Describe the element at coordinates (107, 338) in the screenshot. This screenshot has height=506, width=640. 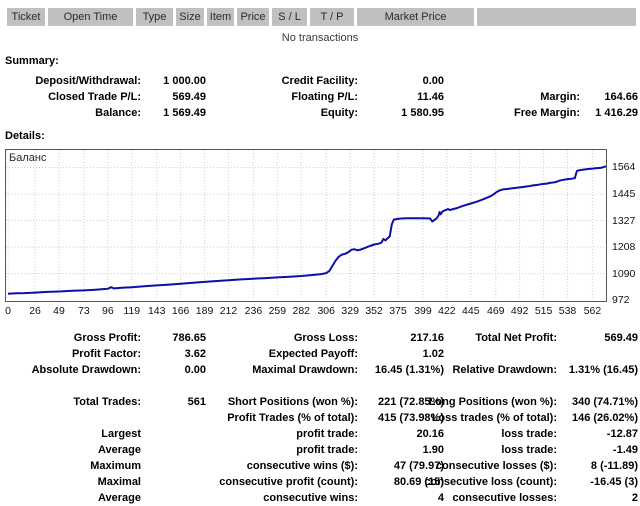
I see `stat-cell-label: Gross Profit:` at that location.